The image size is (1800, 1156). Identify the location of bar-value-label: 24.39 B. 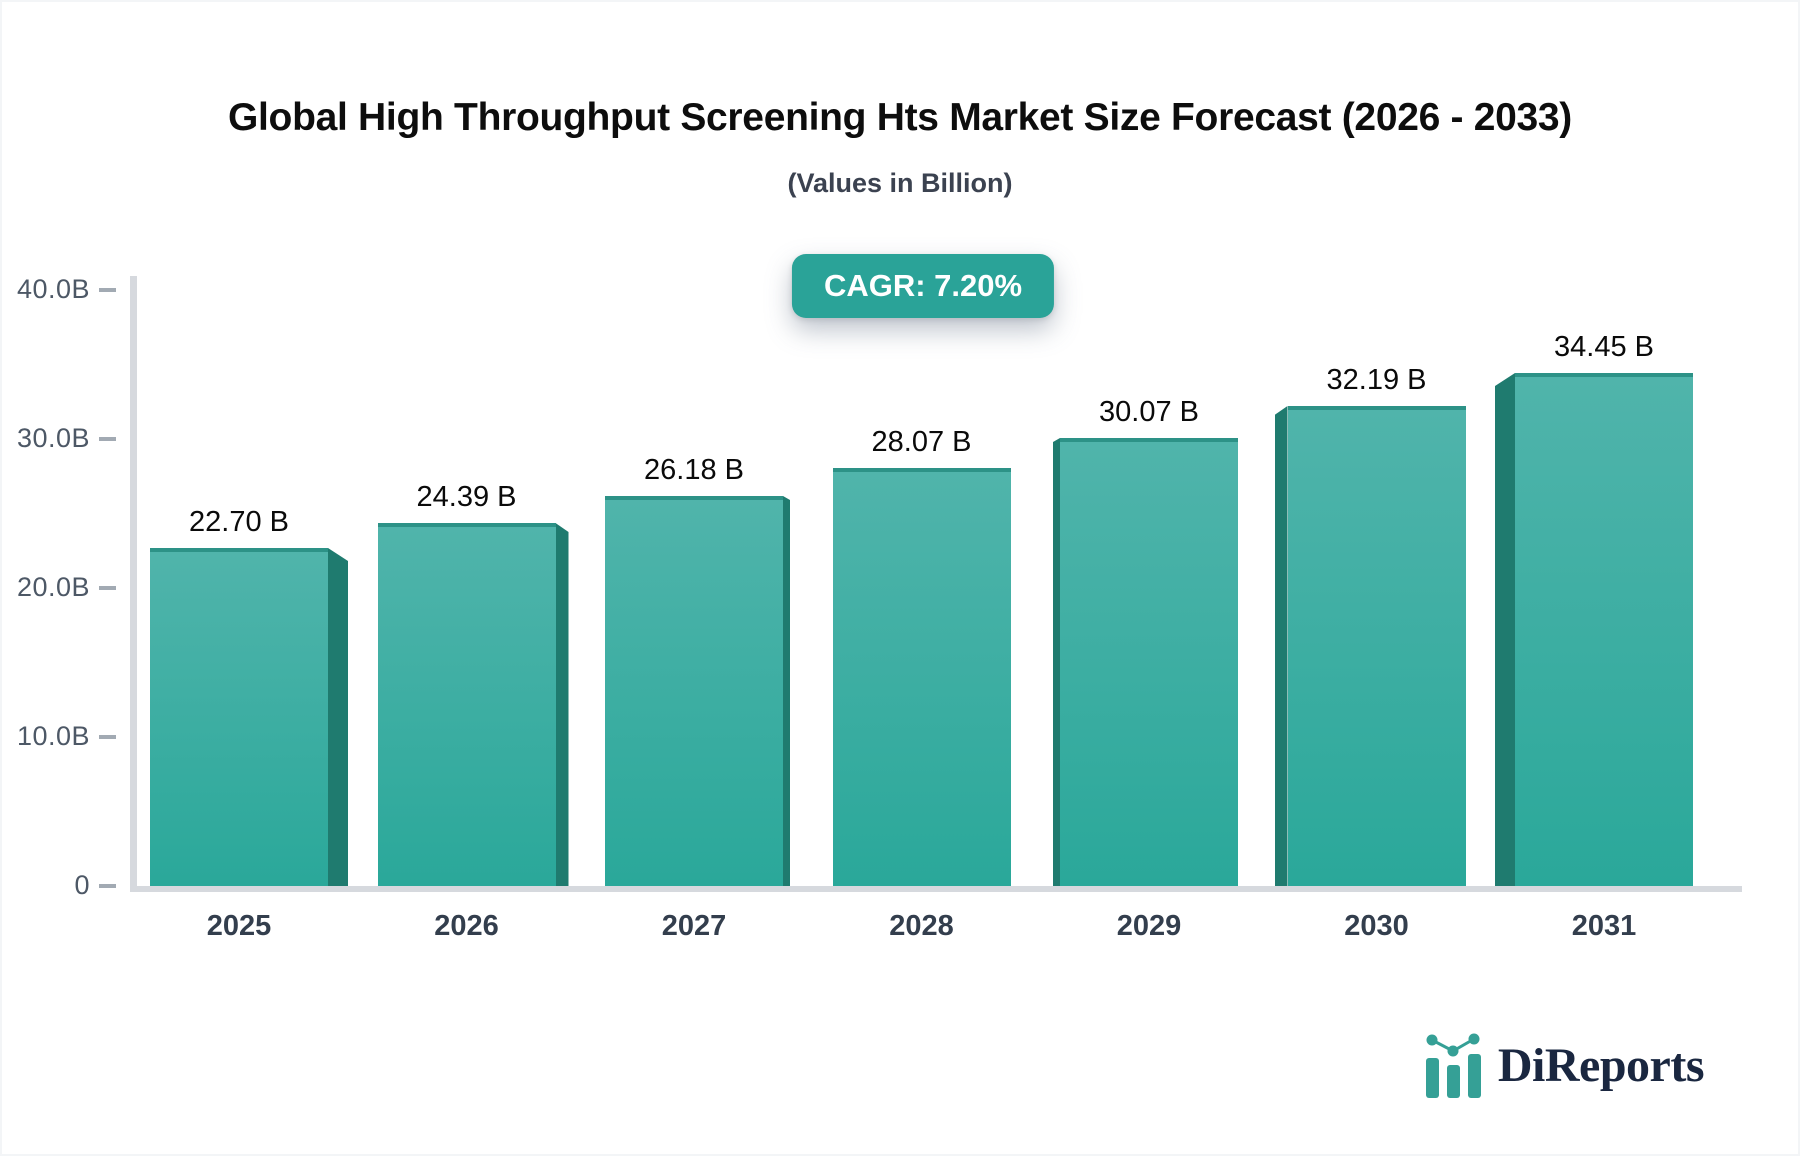
(466, 497).